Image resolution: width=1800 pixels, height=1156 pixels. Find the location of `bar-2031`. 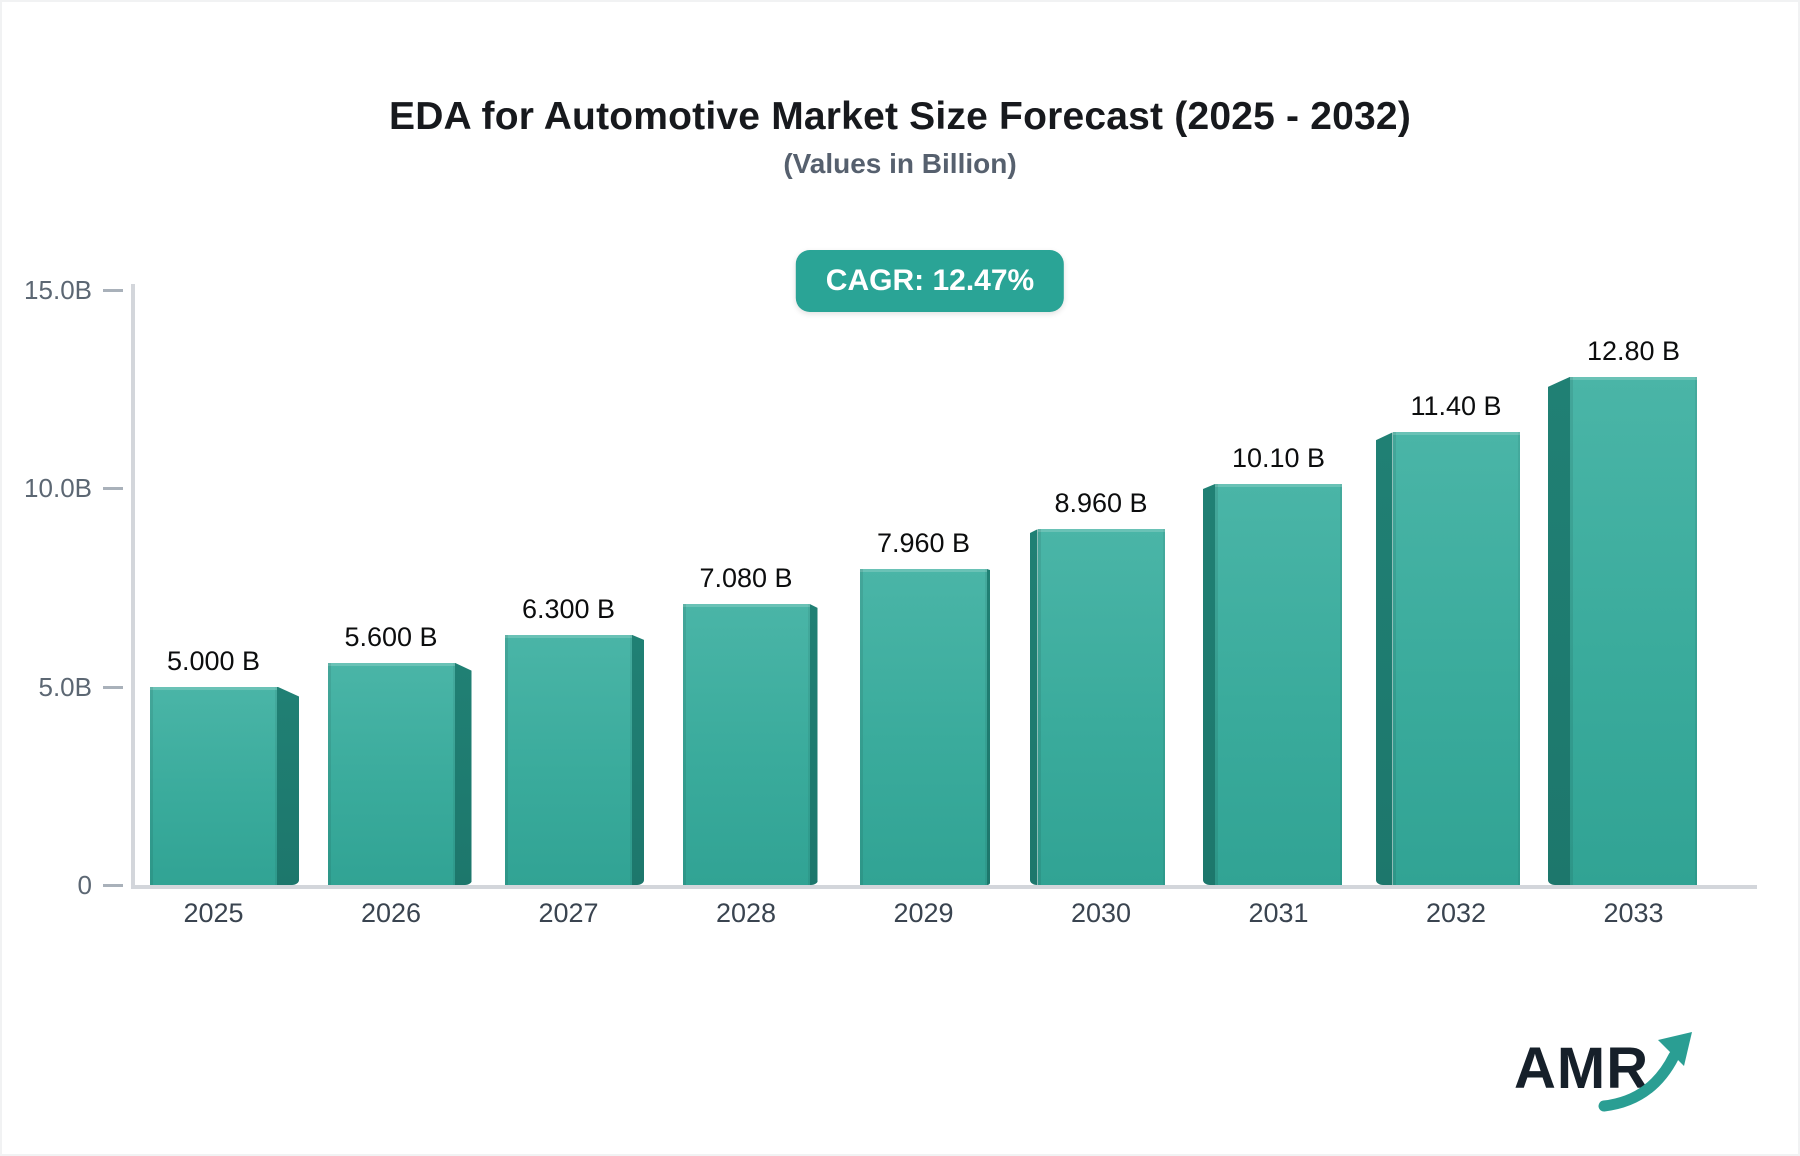

bar-2031 is located at coordinates (1278, 684).